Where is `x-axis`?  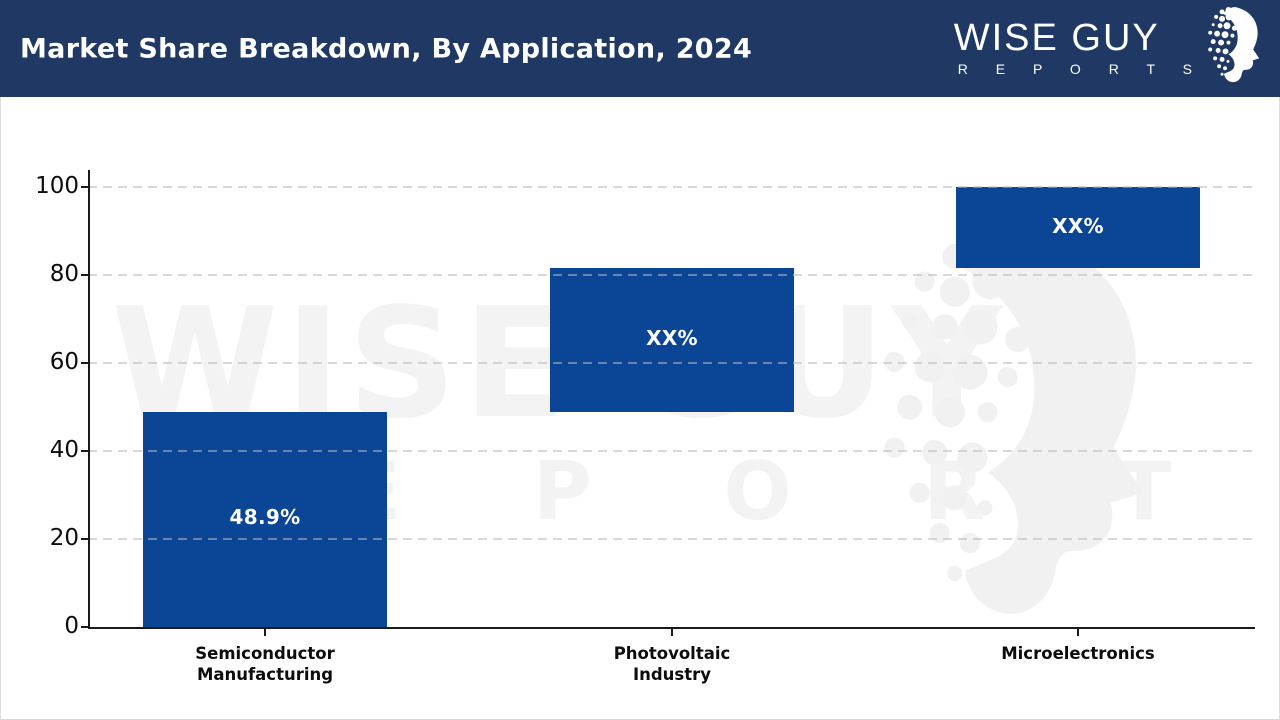
x-axis is located at coordinates (671, 628).